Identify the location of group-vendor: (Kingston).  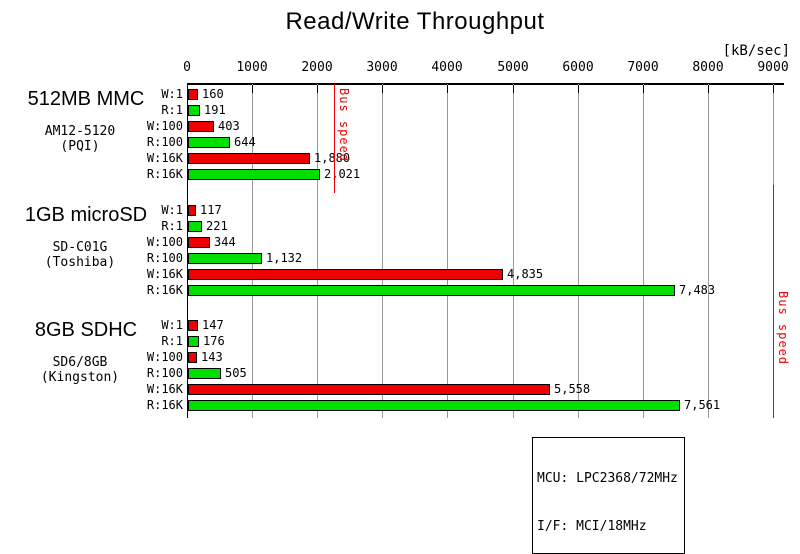
(80, 377).